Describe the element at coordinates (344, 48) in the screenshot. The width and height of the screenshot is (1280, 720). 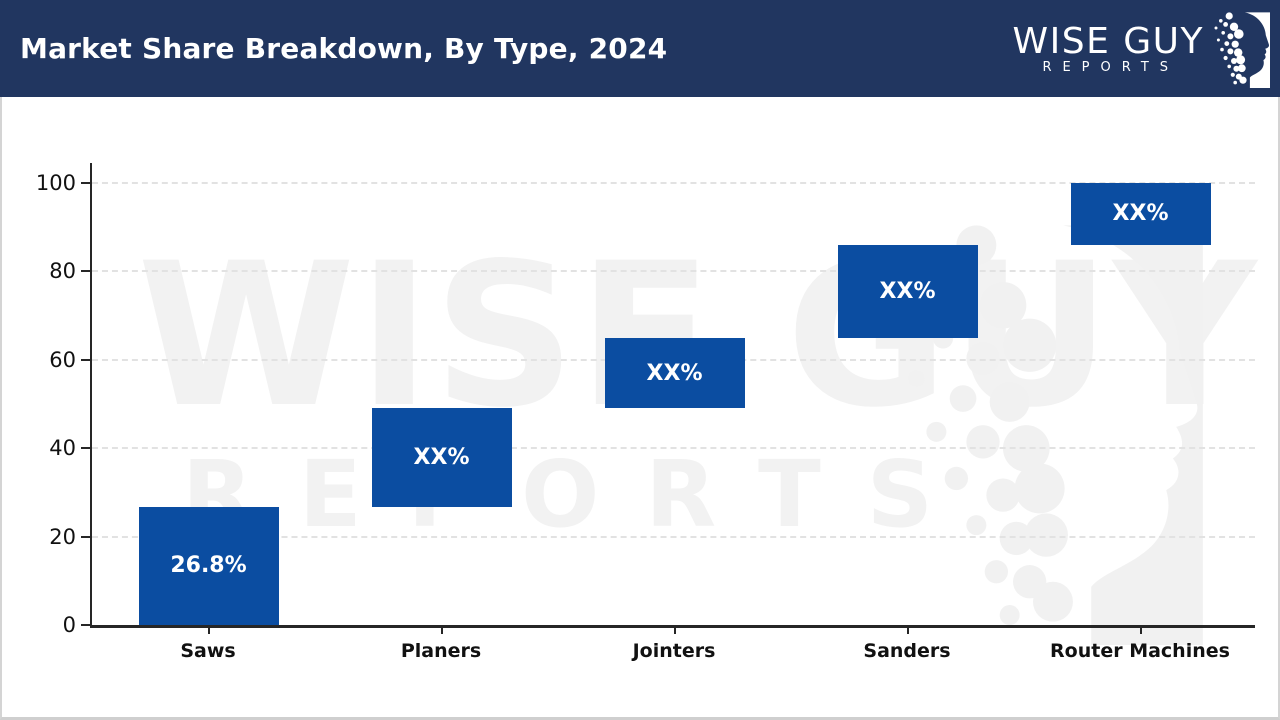
I see `page-title: Market Share Breakdown, By Type, 2024` at that location.